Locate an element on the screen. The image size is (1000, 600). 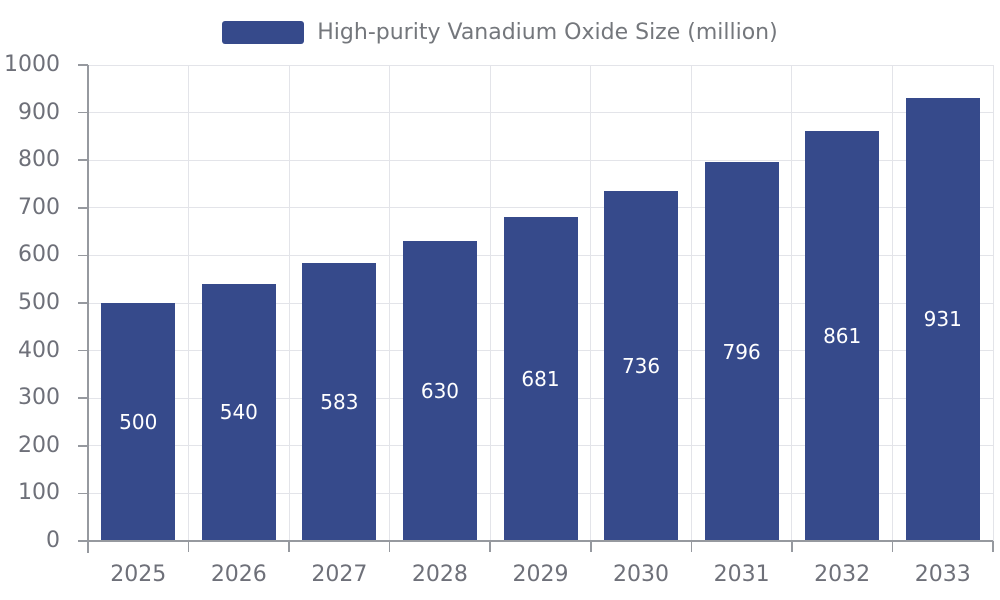
bar-value-label: 540 is located at coordinates (238, 412).